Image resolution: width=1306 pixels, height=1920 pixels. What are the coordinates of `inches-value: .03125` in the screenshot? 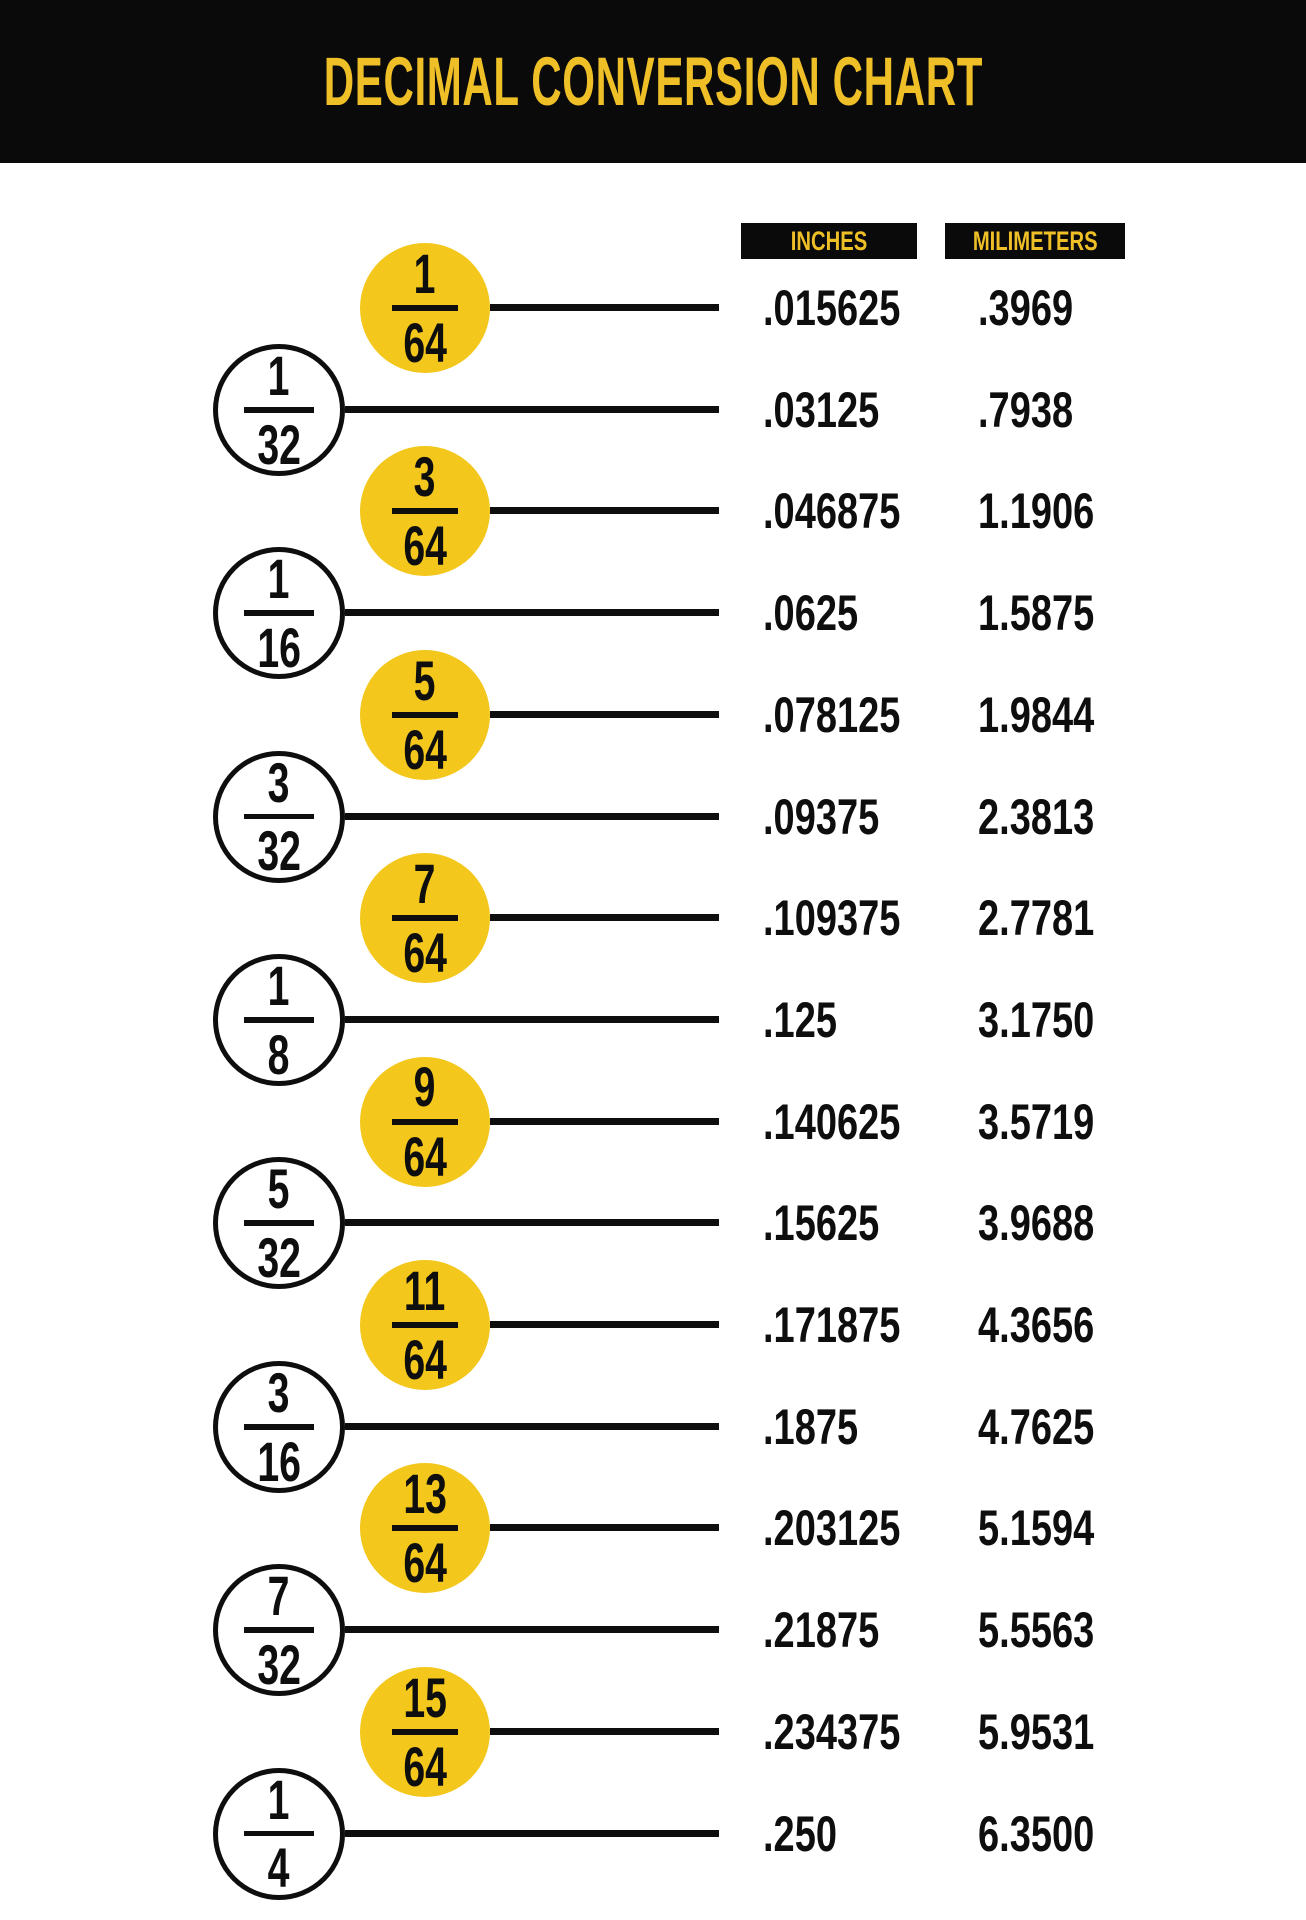 It's located at (839, 410).